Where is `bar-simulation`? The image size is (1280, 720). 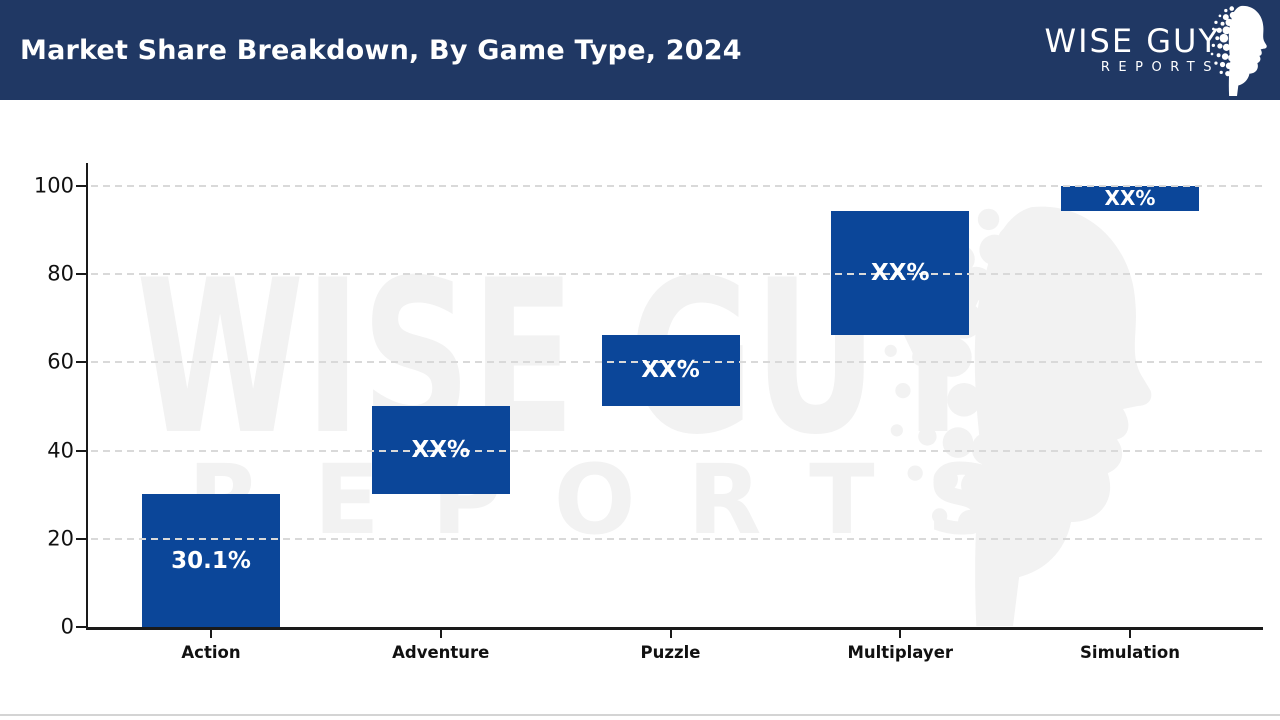
bar-simulation is located at coordinates (1130, 198).